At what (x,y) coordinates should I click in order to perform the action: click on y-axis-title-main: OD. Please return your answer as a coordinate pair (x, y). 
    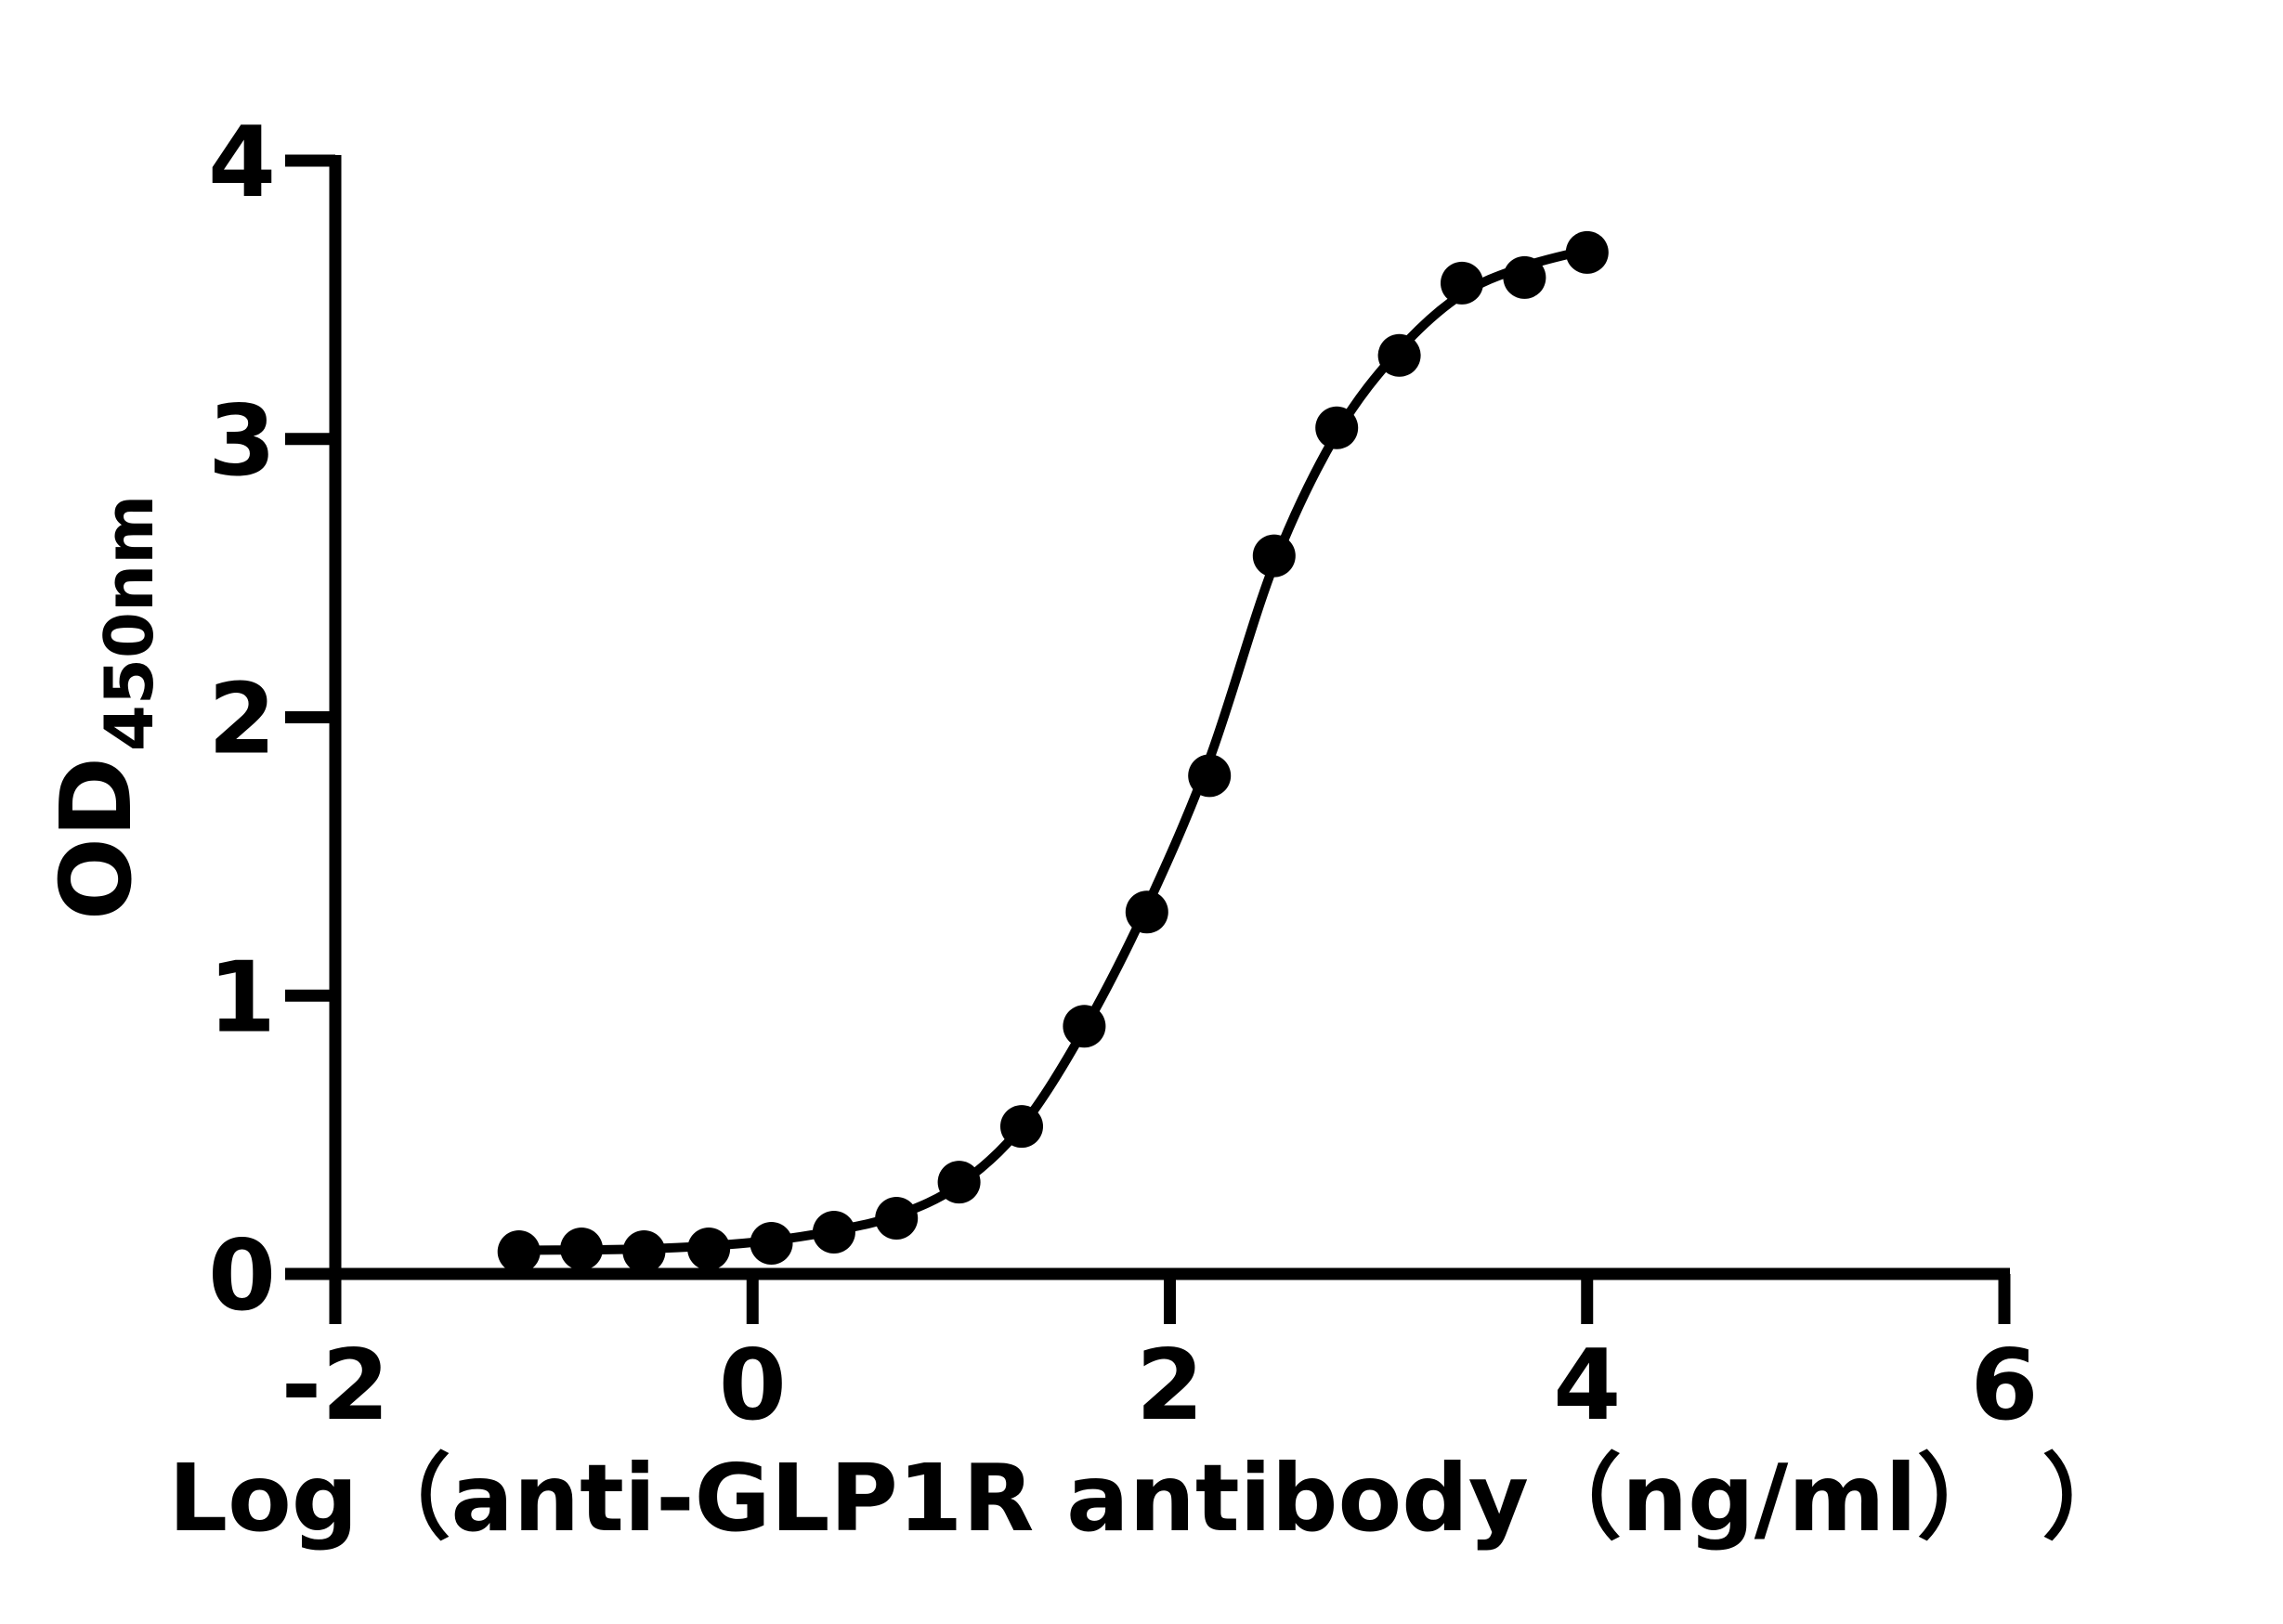
    Looking at the image, I should click on (96, 839).